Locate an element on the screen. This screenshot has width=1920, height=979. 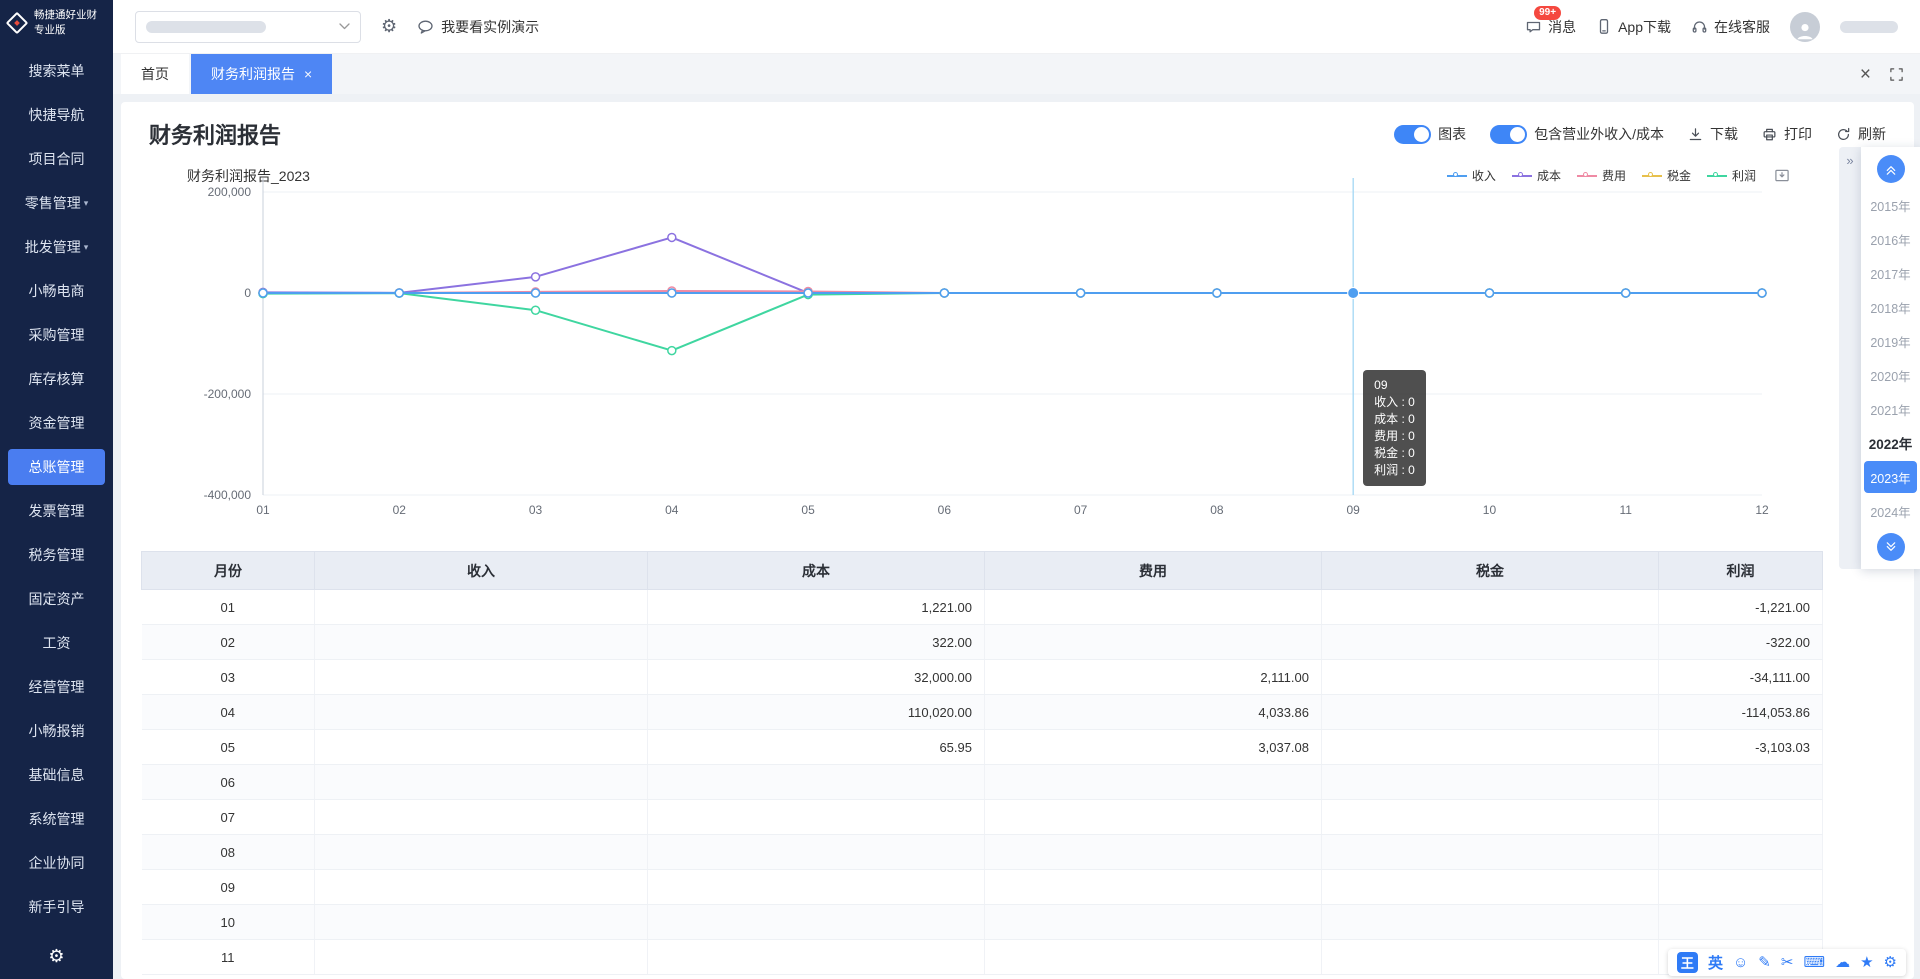
sidebar-item-17: 系统管理 is located at coordinates (56, 819).